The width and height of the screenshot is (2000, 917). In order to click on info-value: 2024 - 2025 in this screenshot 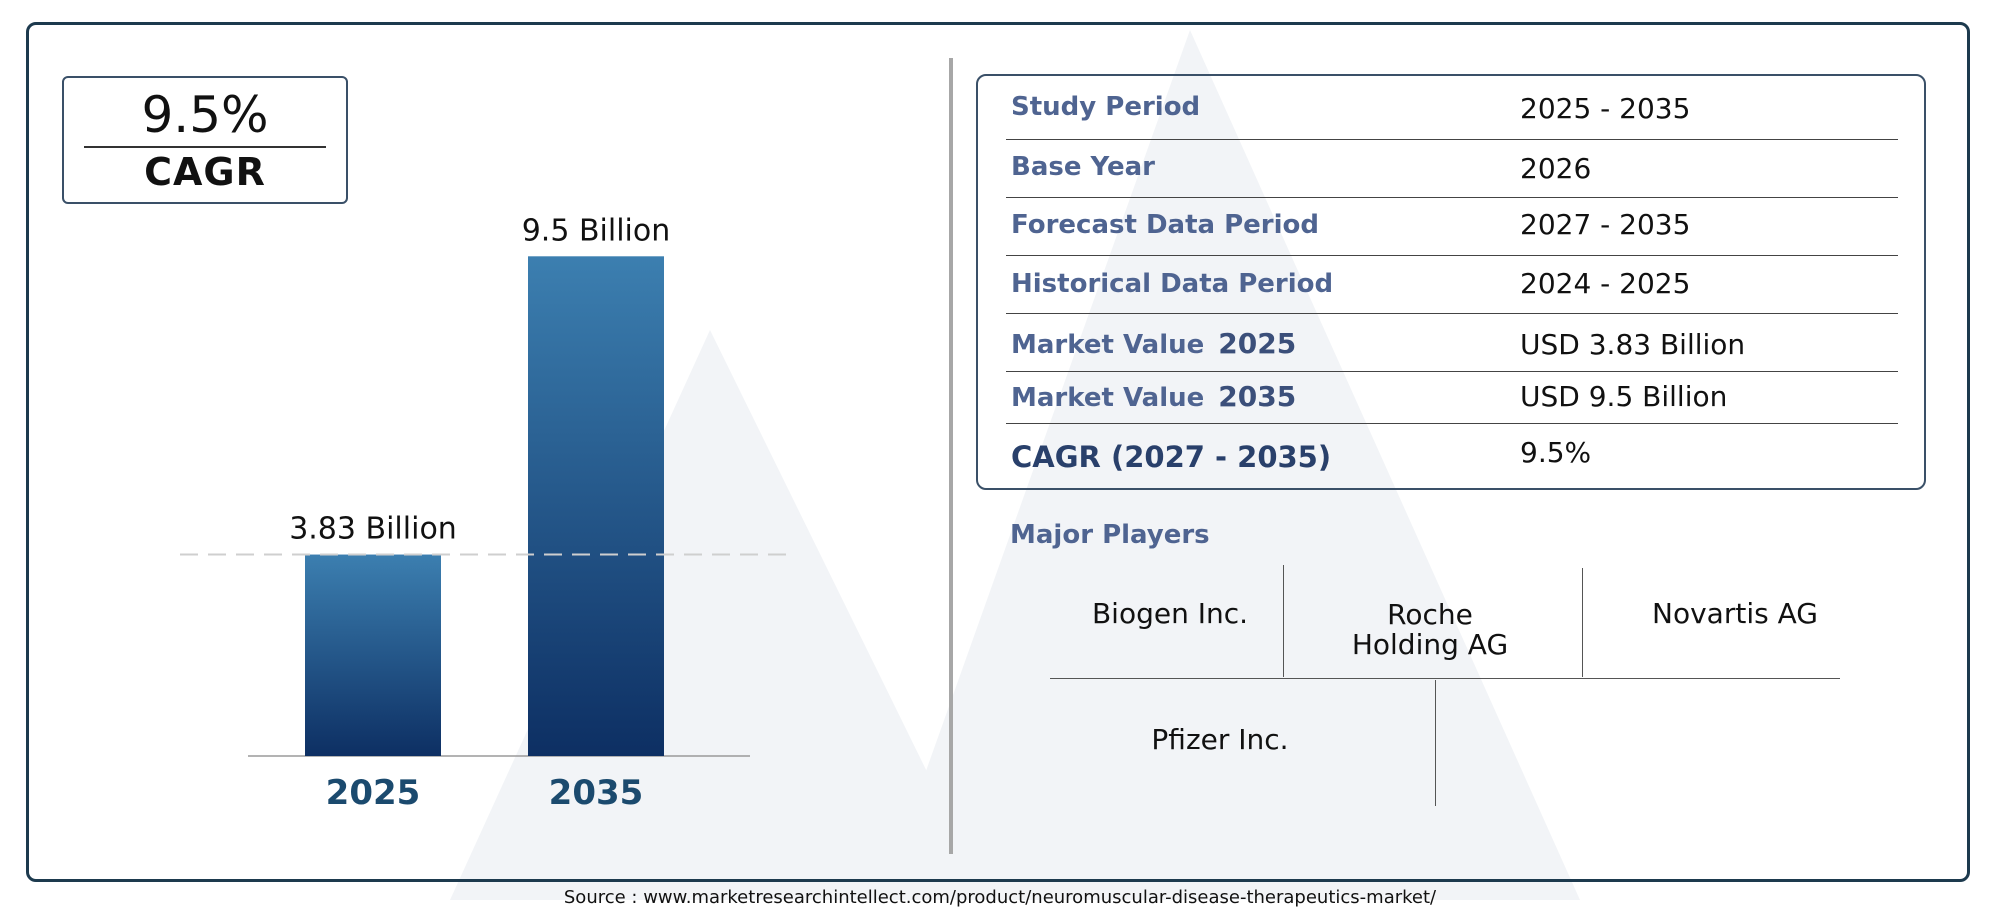, I will do `click(1605, 283)`.